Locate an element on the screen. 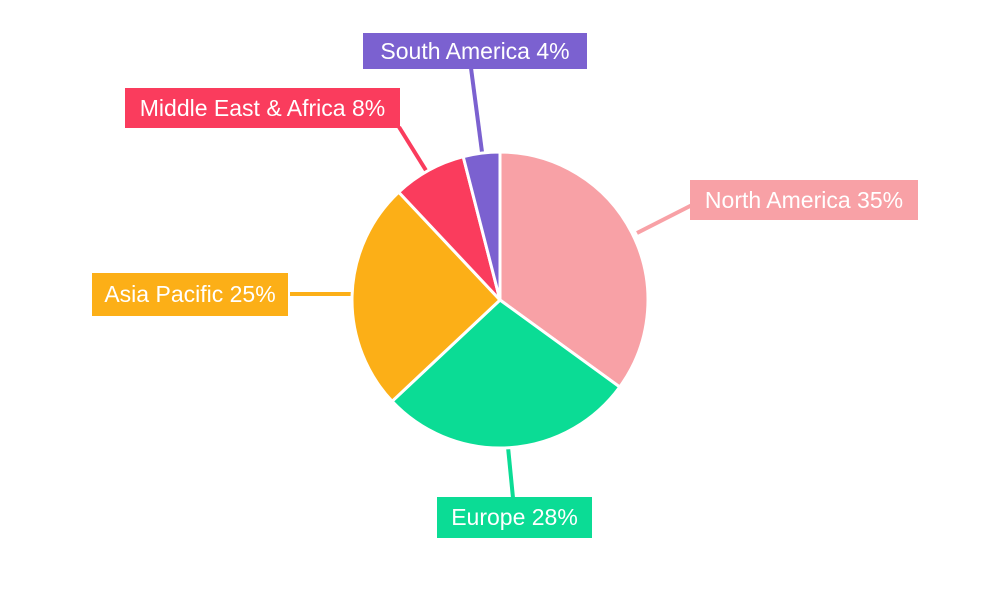 Image resolution: width=1000 pixels, height=600 pixels. pie-slice-north-america is located at coordinates (574, 269).